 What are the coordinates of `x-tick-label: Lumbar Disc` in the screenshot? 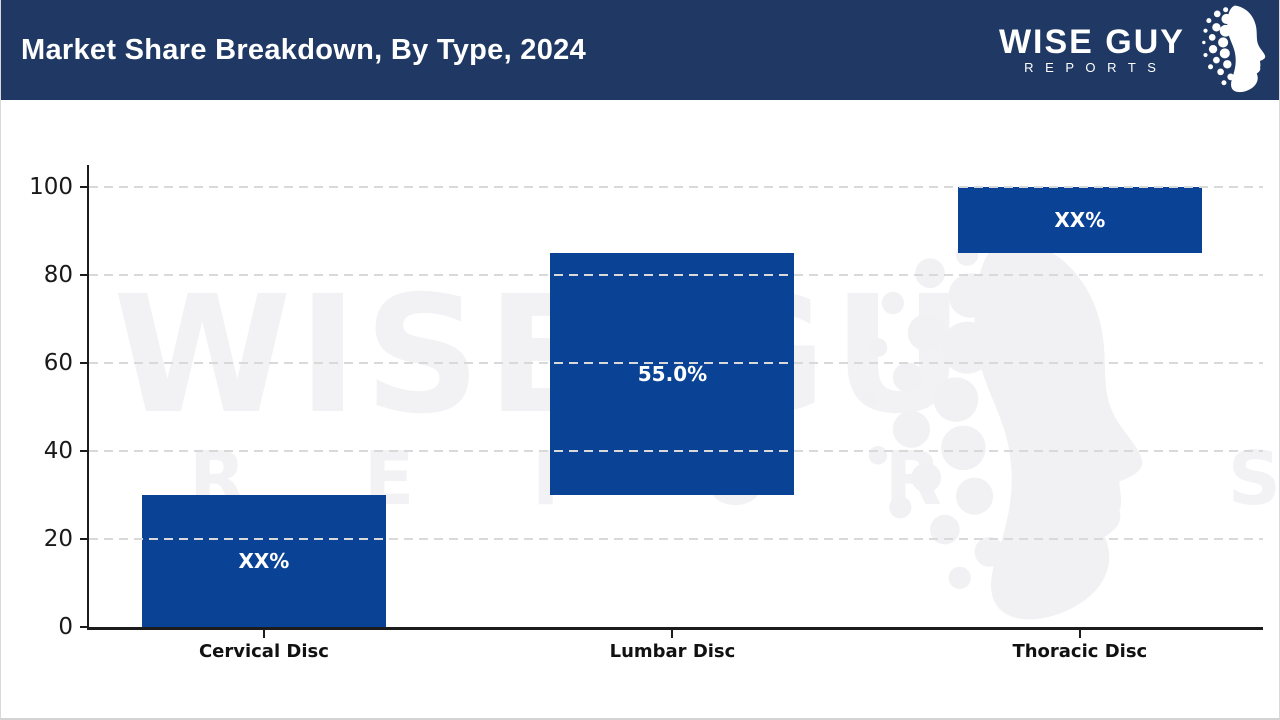 It's located at (672, 651).